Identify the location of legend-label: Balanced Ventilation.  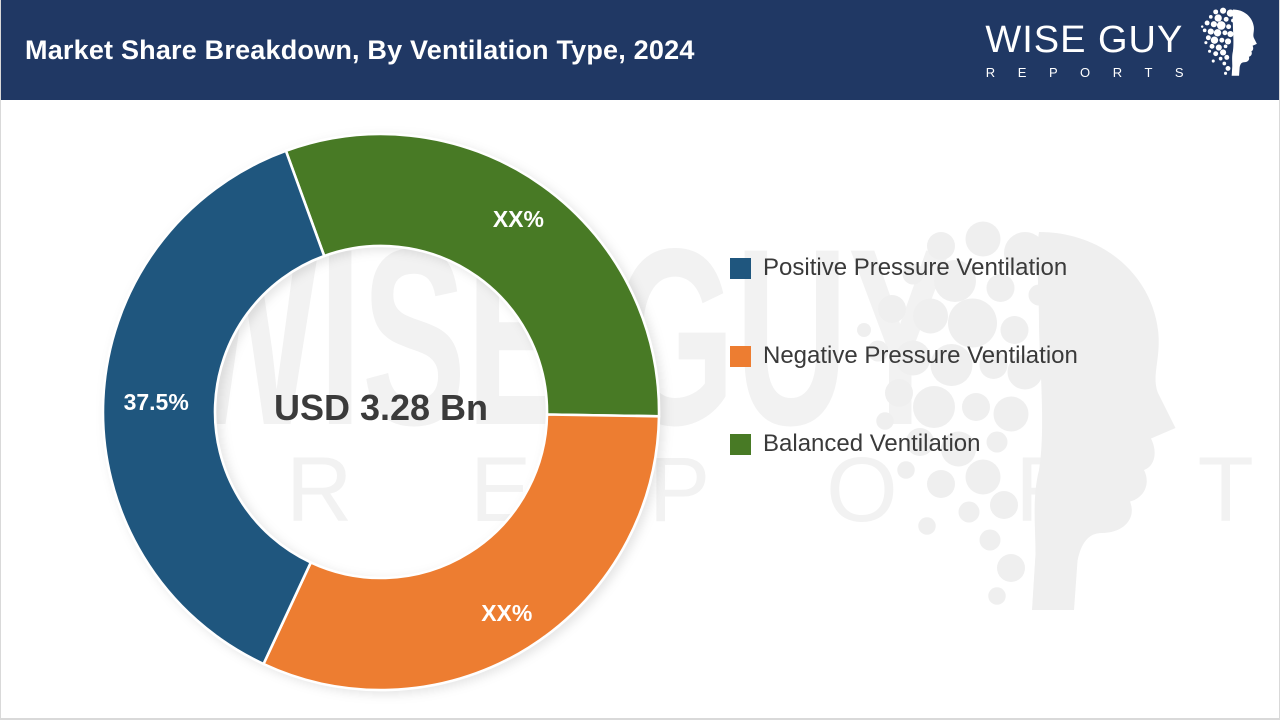
(872, 443).